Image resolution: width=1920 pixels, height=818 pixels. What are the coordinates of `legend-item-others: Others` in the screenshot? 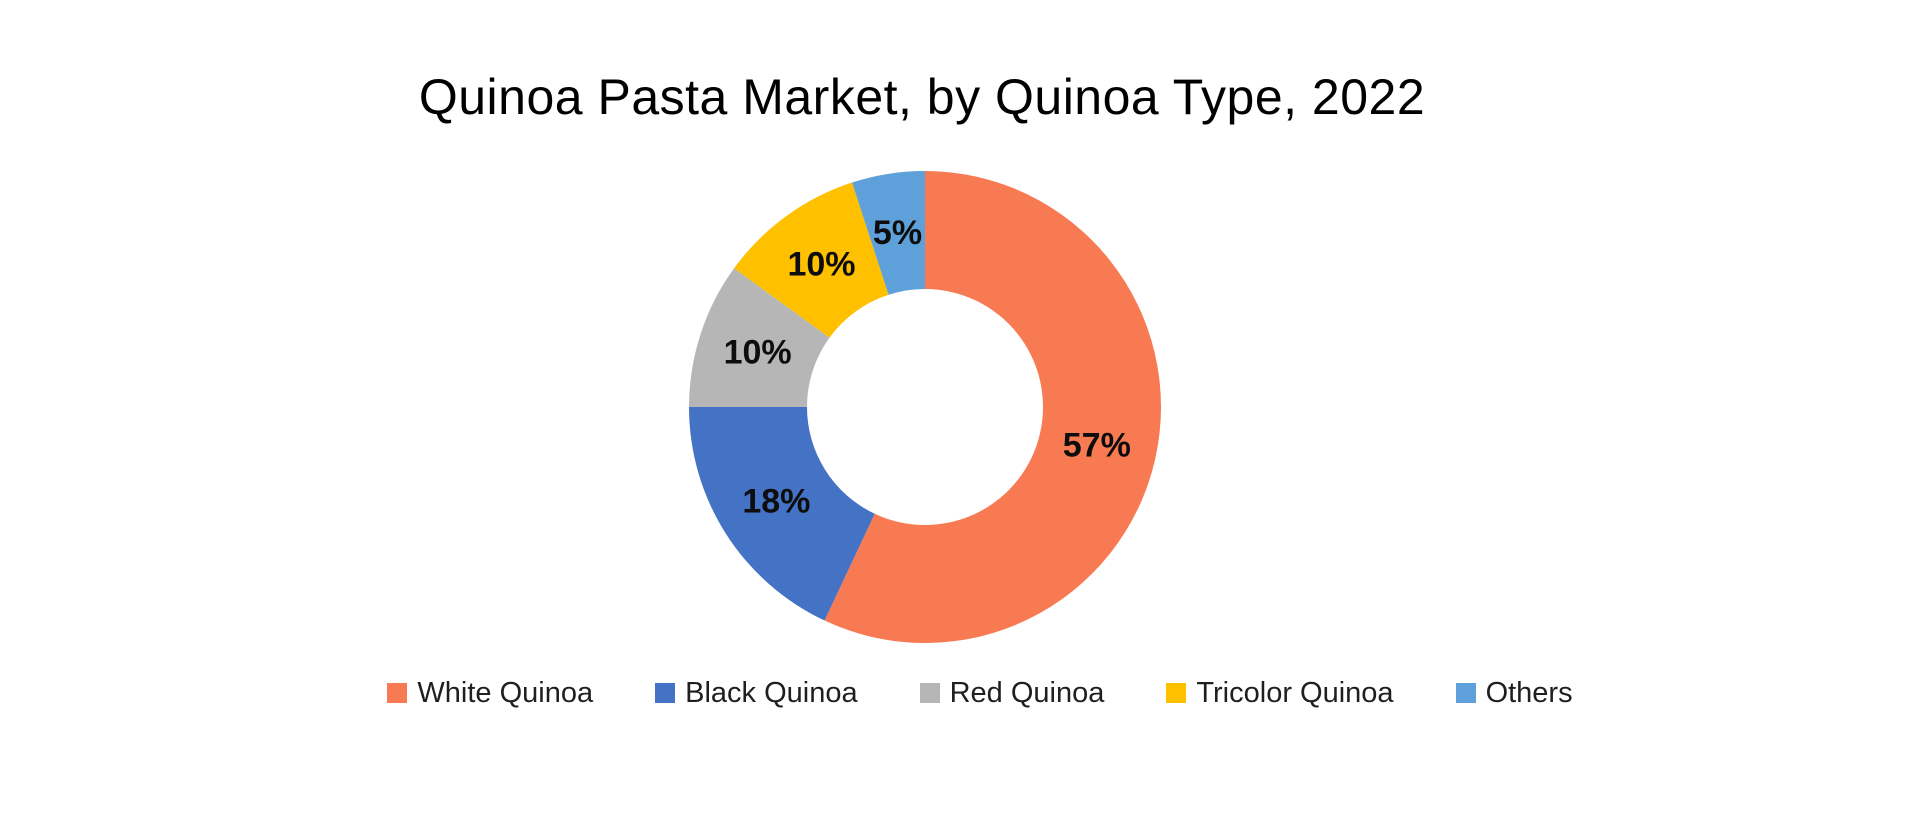 It's located at (1514, 693).